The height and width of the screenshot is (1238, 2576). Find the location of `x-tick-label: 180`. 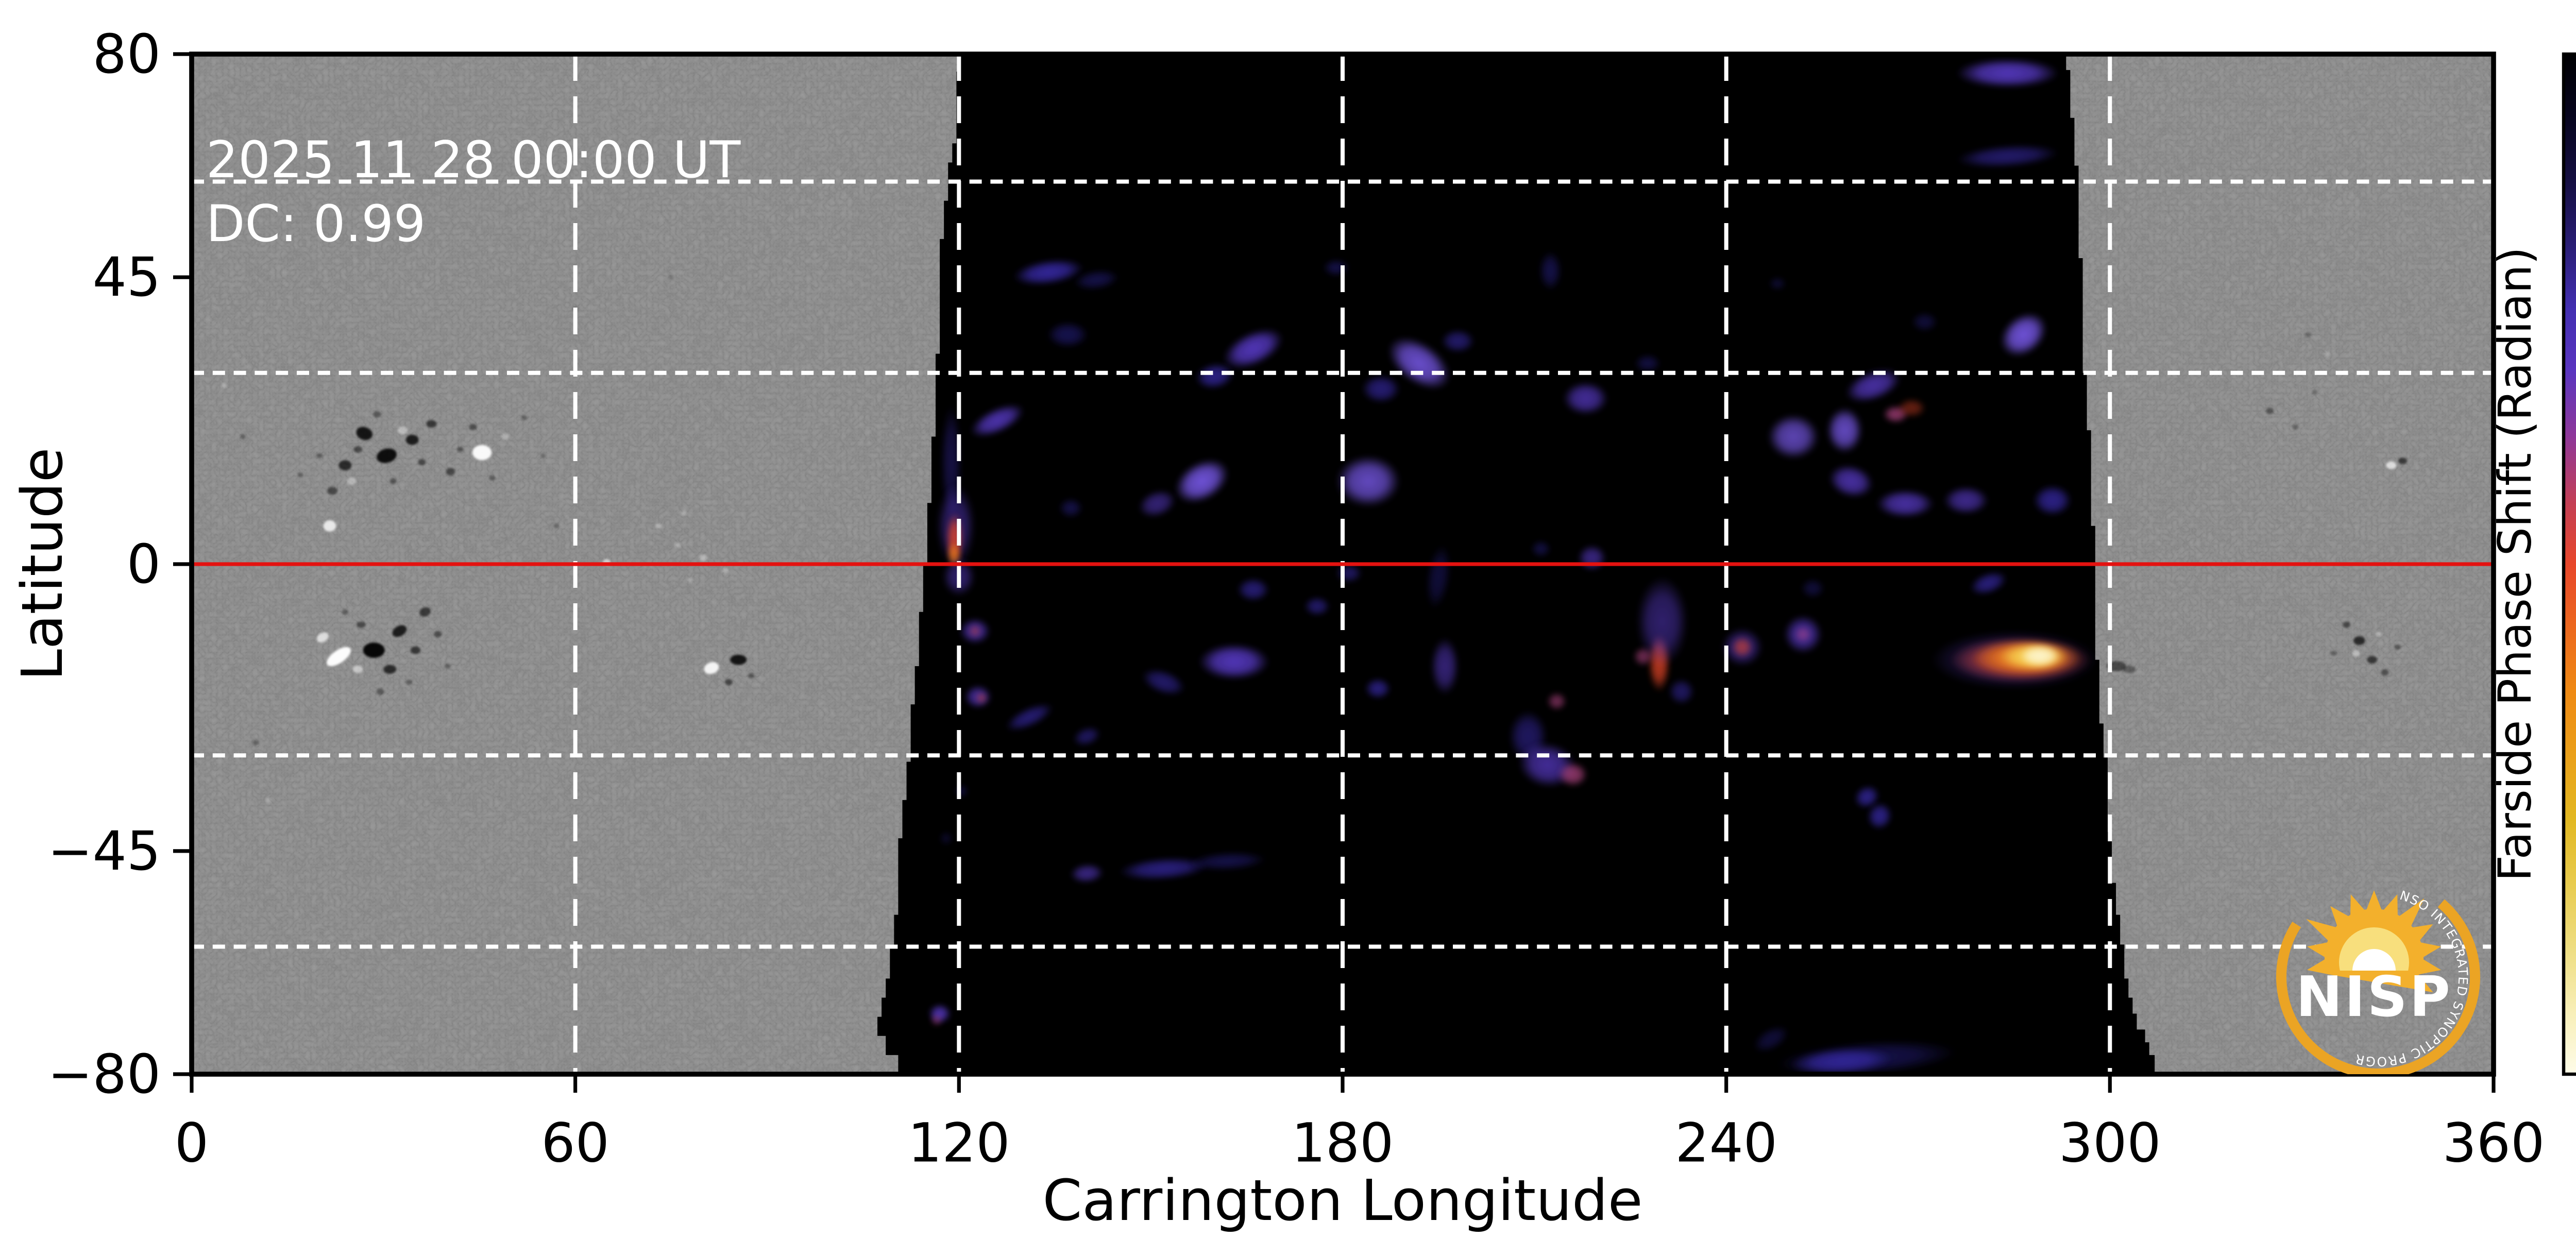

x-tick-label: 180 is located at coordinates (1343, 1143).